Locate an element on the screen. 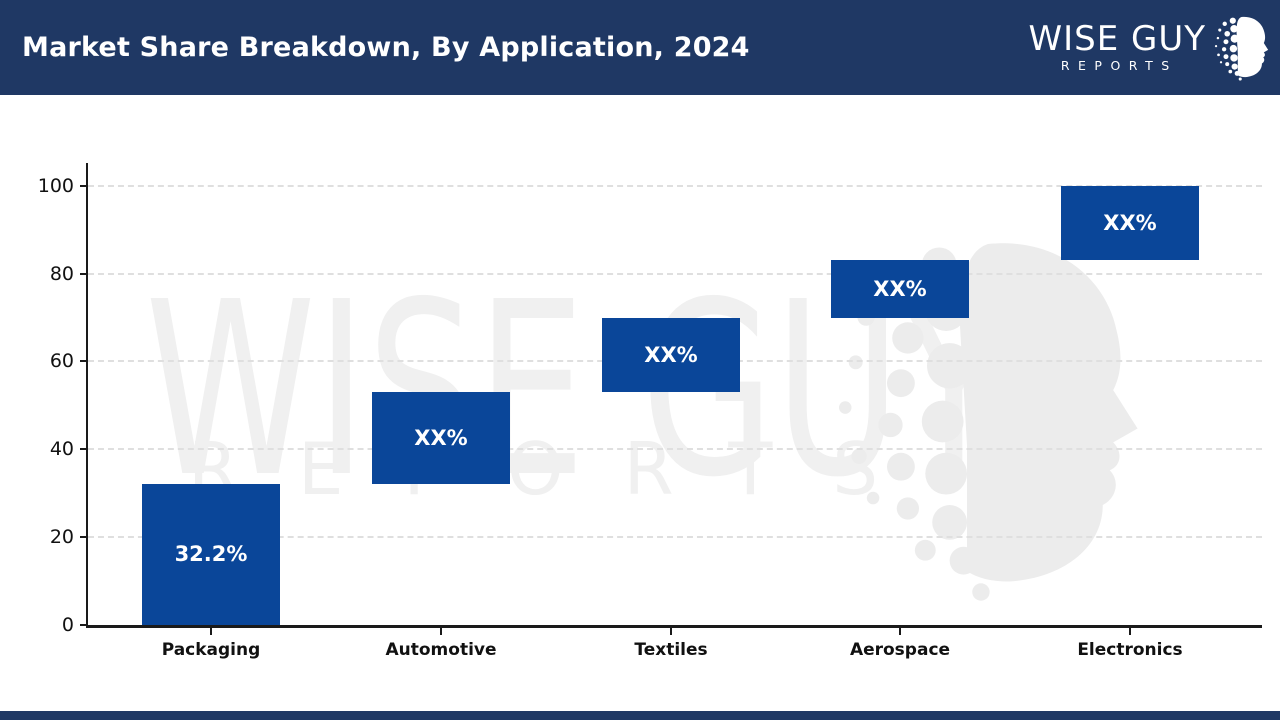 The image size is (1280, 720). bar: 32.2% is located at coordinates (211, 554).